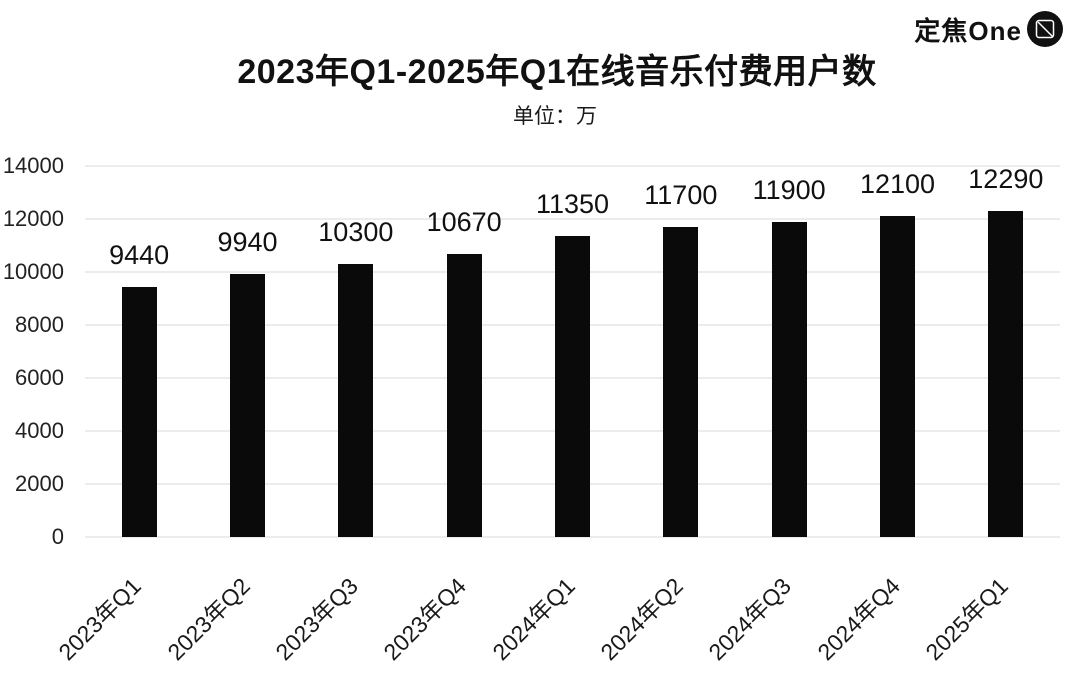 The width and height of the screenshot is (1080, 689). I want to click on x-axis-tick-label: 2024年Q2, so click(641, 619).